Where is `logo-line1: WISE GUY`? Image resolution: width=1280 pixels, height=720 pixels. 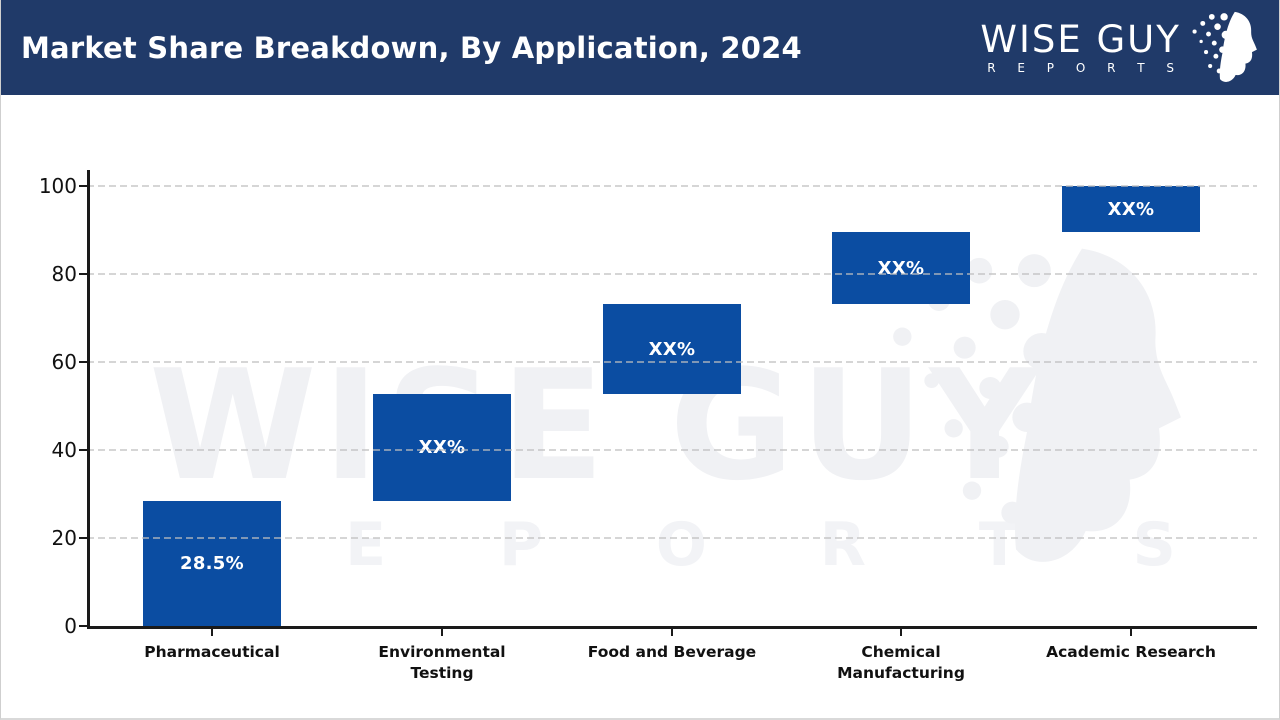
logo-line1: WISE GUY is located at coordinates (1080, 39).